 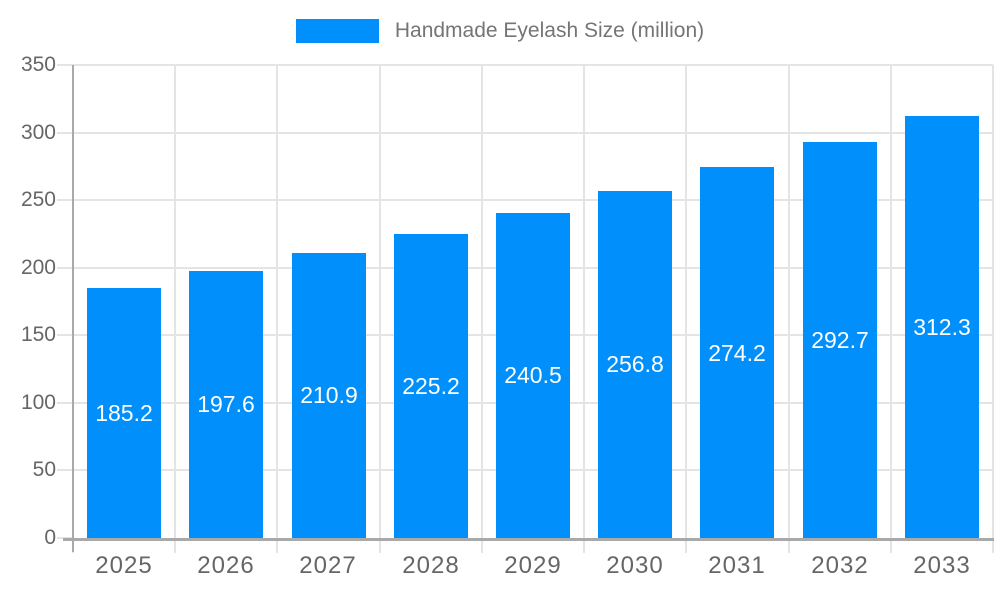 What do you see at coordinates (44, 469) in the screenshot?
I see `y-tick-label: 50` at bounding box center [44, 469].